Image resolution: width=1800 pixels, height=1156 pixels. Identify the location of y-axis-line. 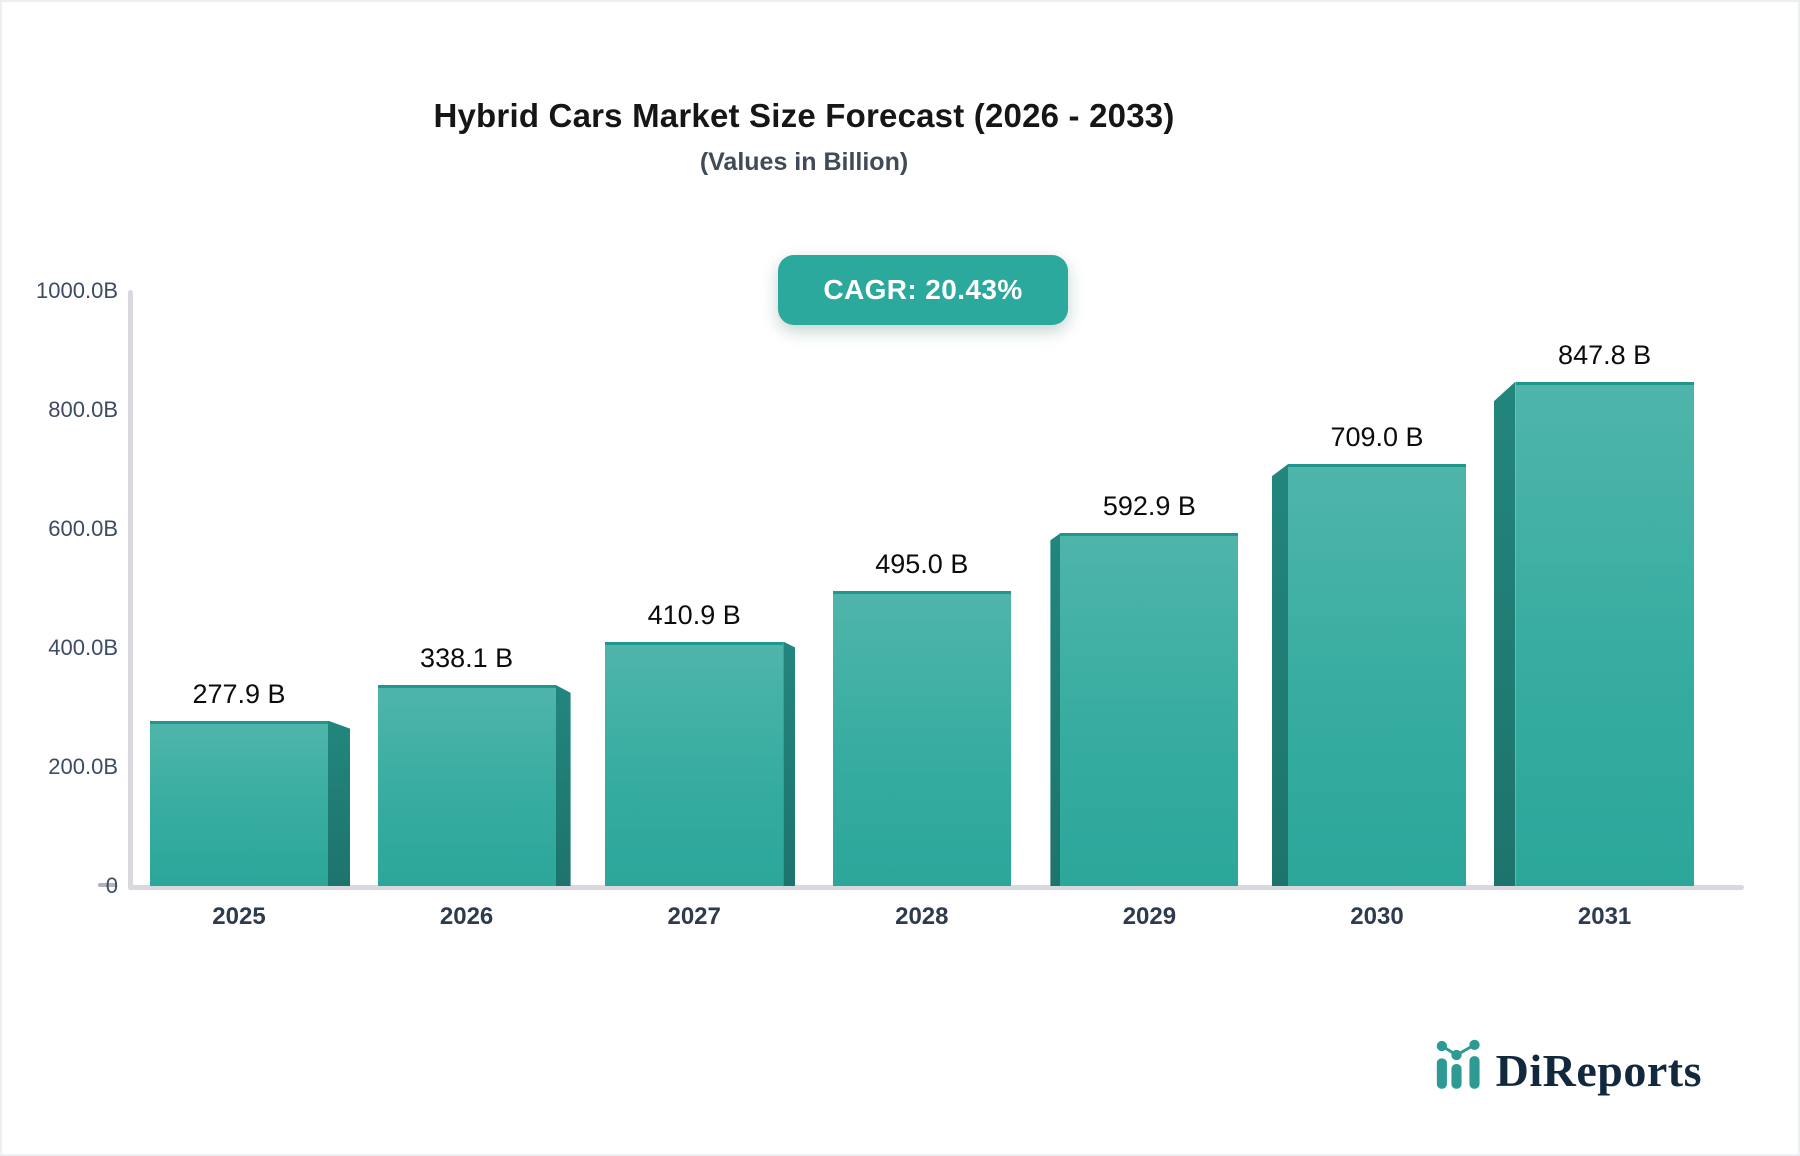
(130, 590).